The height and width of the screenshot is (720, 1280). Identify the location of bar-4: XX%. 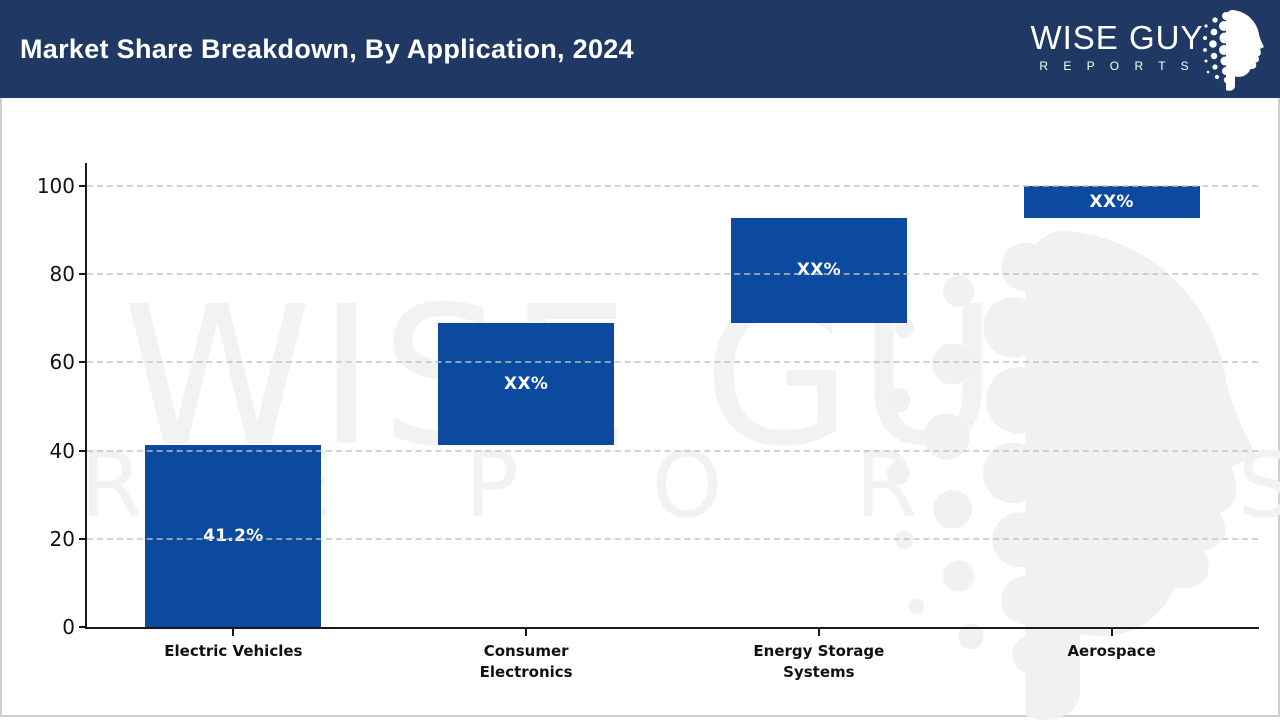
(1111, 202).